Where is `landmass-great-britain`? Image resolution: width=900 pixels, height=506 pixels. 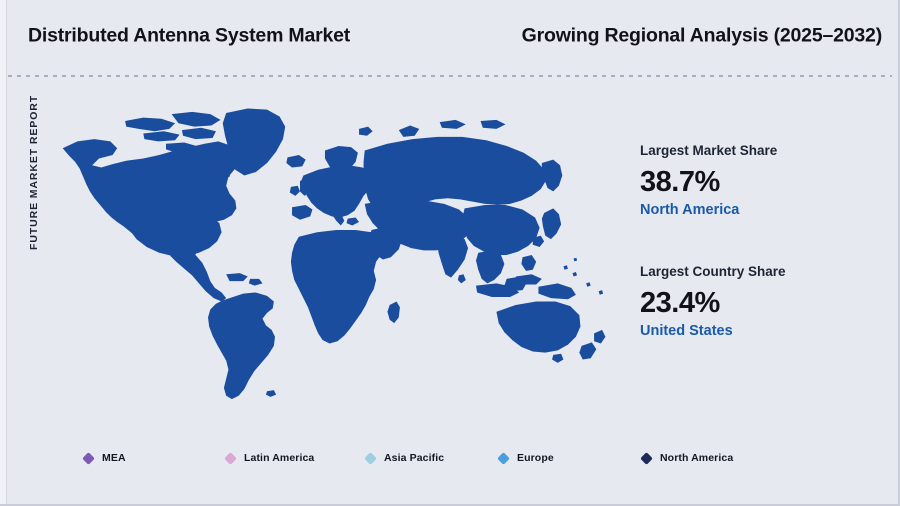
landmass-great-britain is located at coordinates (306, 186).